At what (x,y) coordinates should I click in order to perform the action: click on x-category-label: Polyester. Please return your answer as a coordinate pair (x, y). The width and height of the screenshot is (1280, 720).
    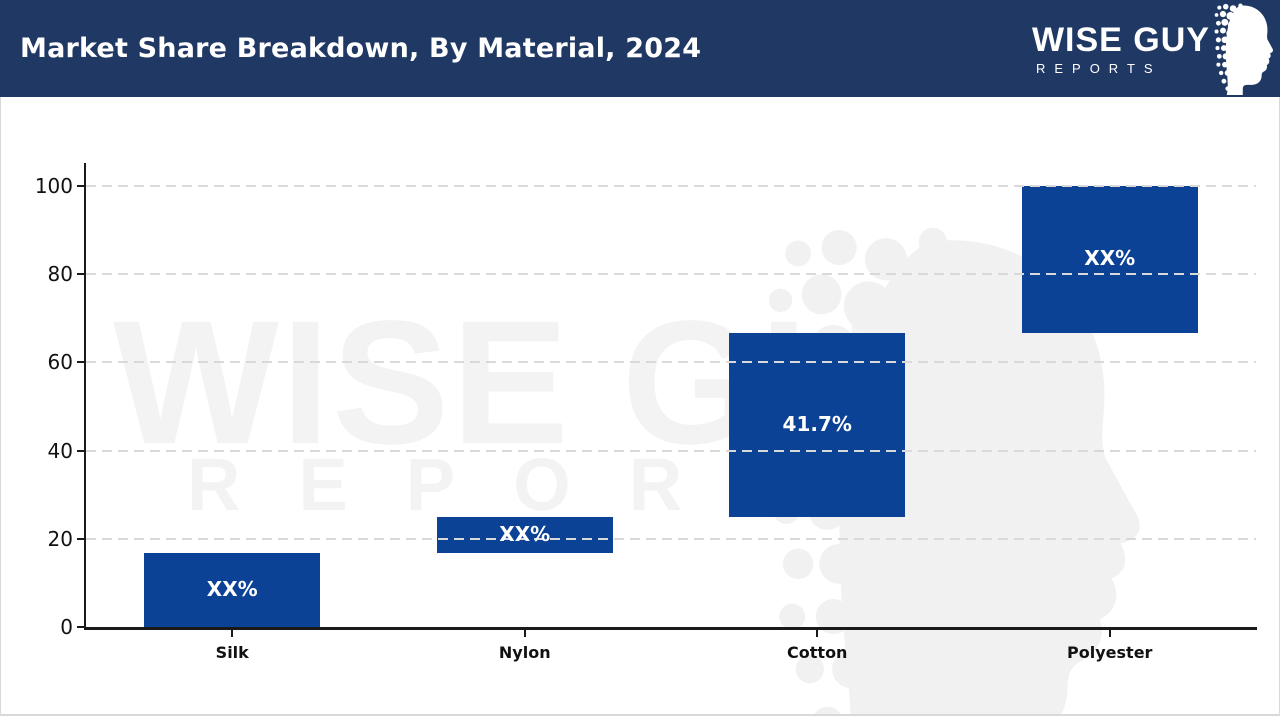
    Looking at the image, I should click on (1110, 652).